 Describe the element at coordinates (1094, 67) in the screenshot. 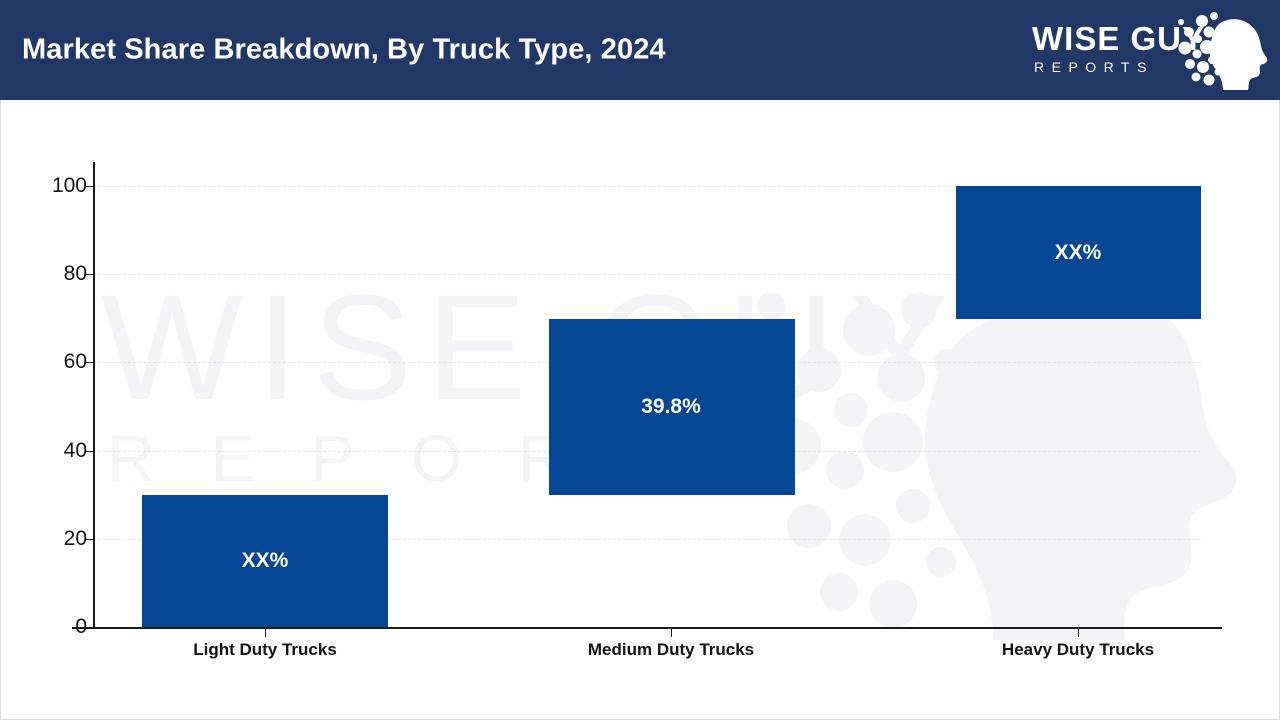

I see `brand-subwordmark: REPORTS` at that location.